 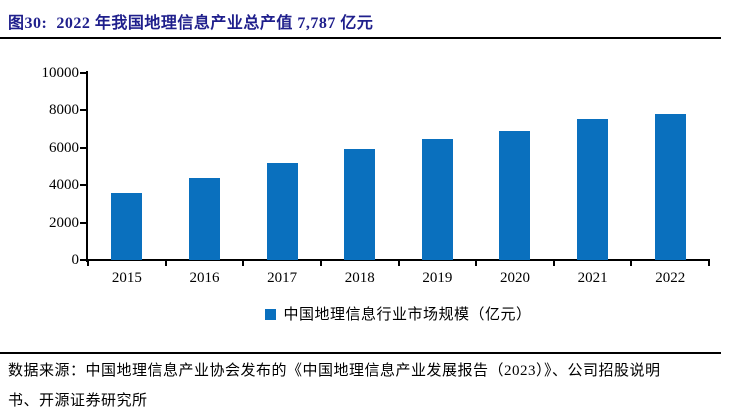 I want to click on y-axis-label: 4000, so click(x=64, y=185).